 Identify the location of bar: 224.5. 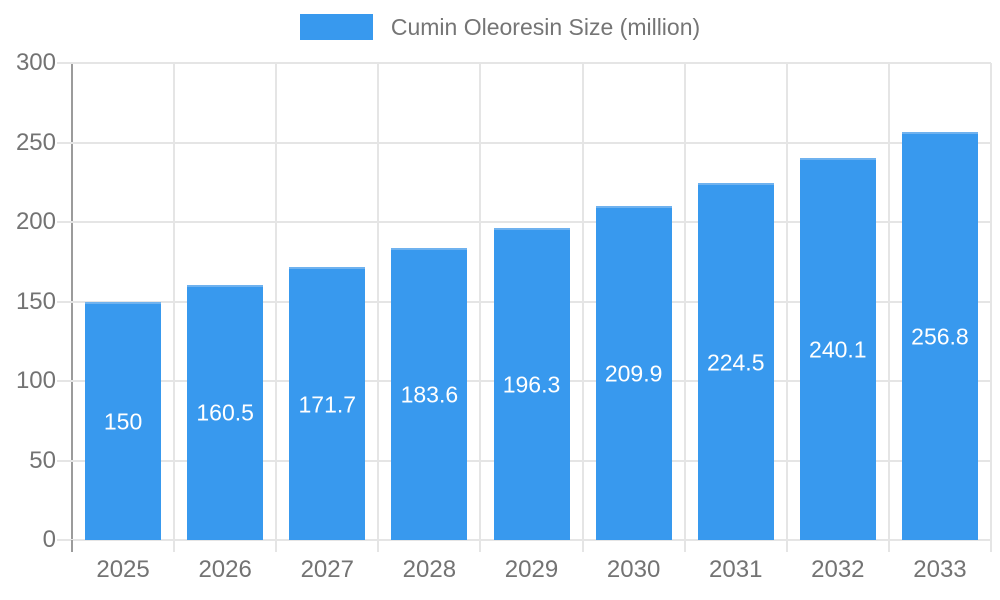
(735, 361).